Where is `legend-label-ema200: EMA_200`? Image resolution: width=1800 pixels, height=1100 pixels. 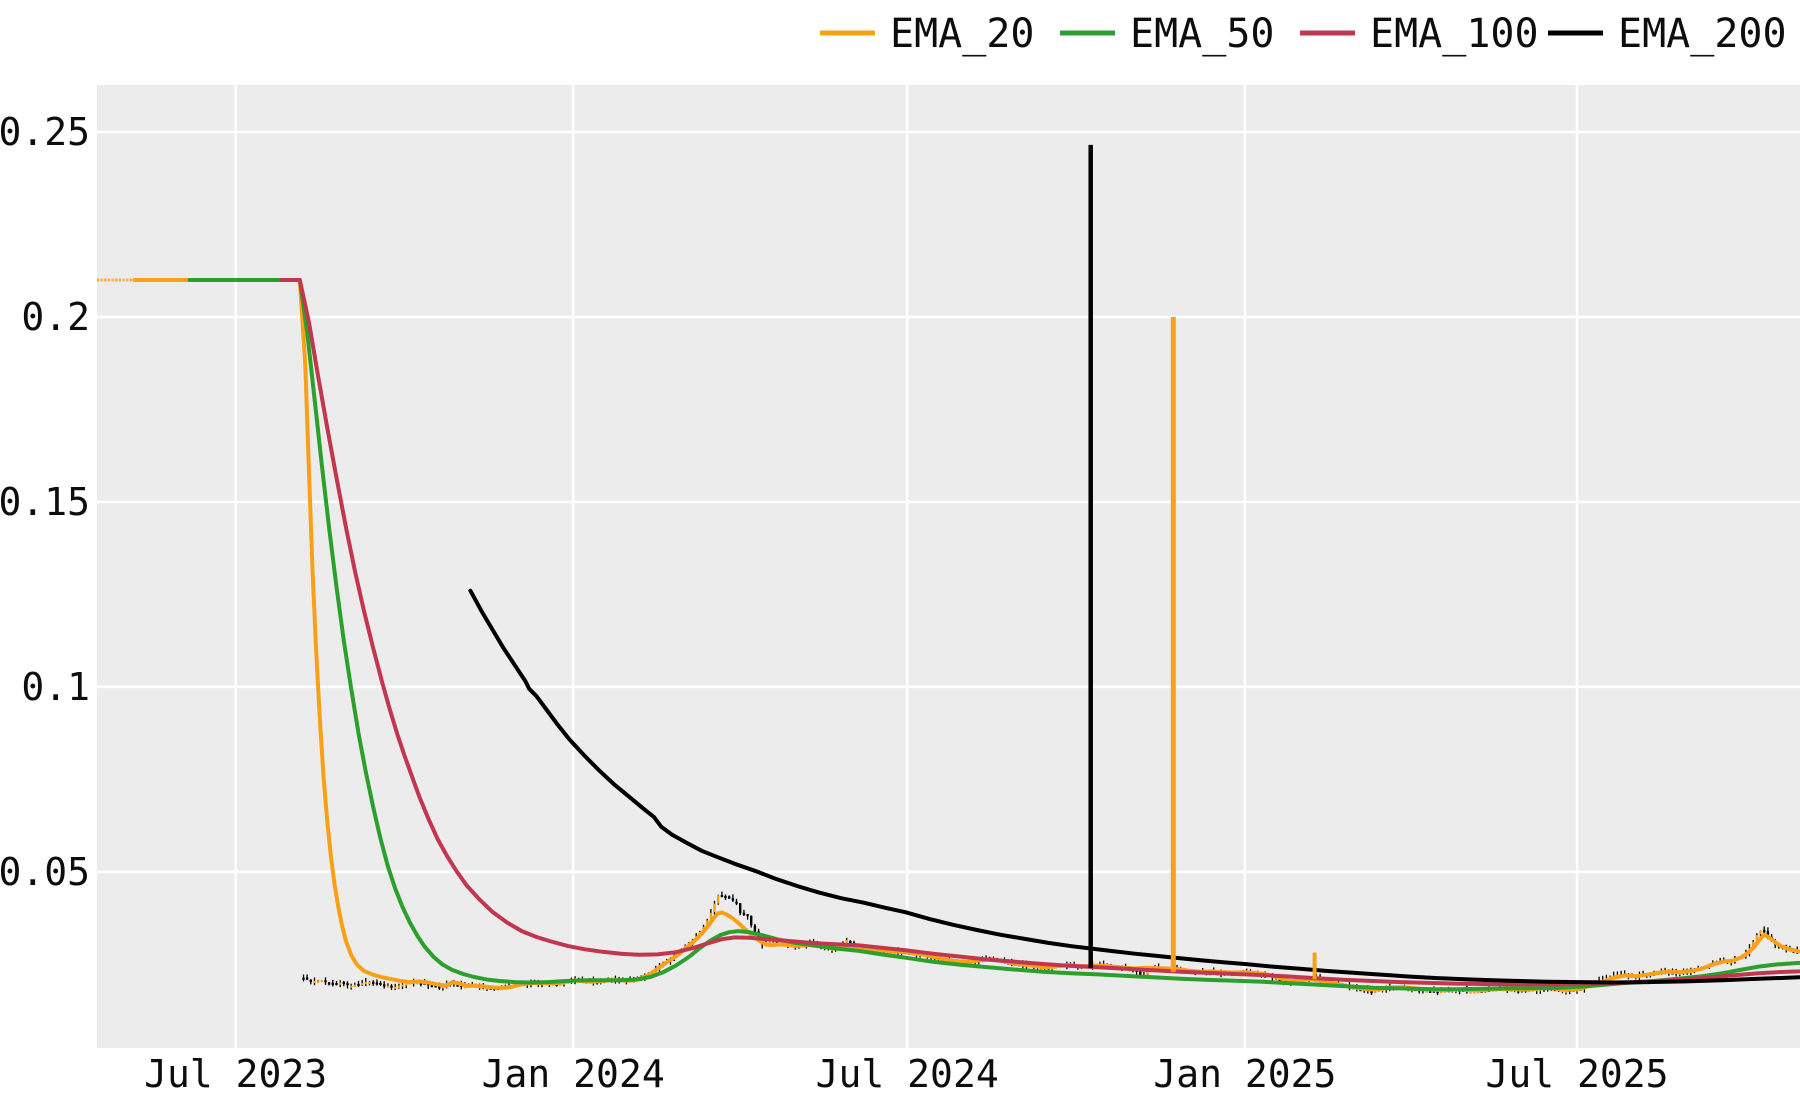
legend-label-ema200: EMA_200 is located at coordinates (1702, 34).